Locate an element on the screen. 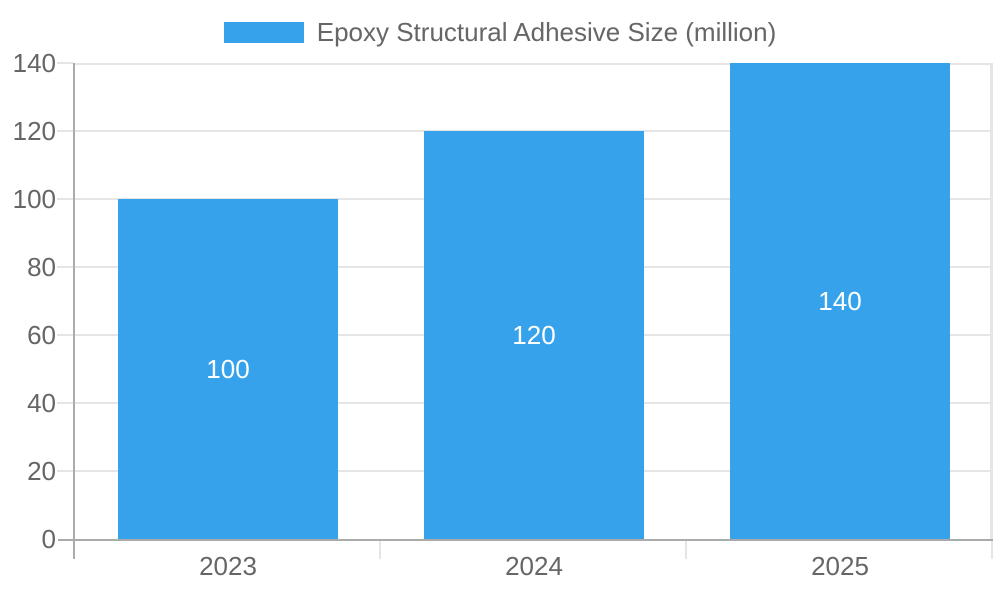 This screenshot has height=600, width=1000. legend-item: Epoxy Structural Adhesive Size (million) is located at coordinates (500, 32).